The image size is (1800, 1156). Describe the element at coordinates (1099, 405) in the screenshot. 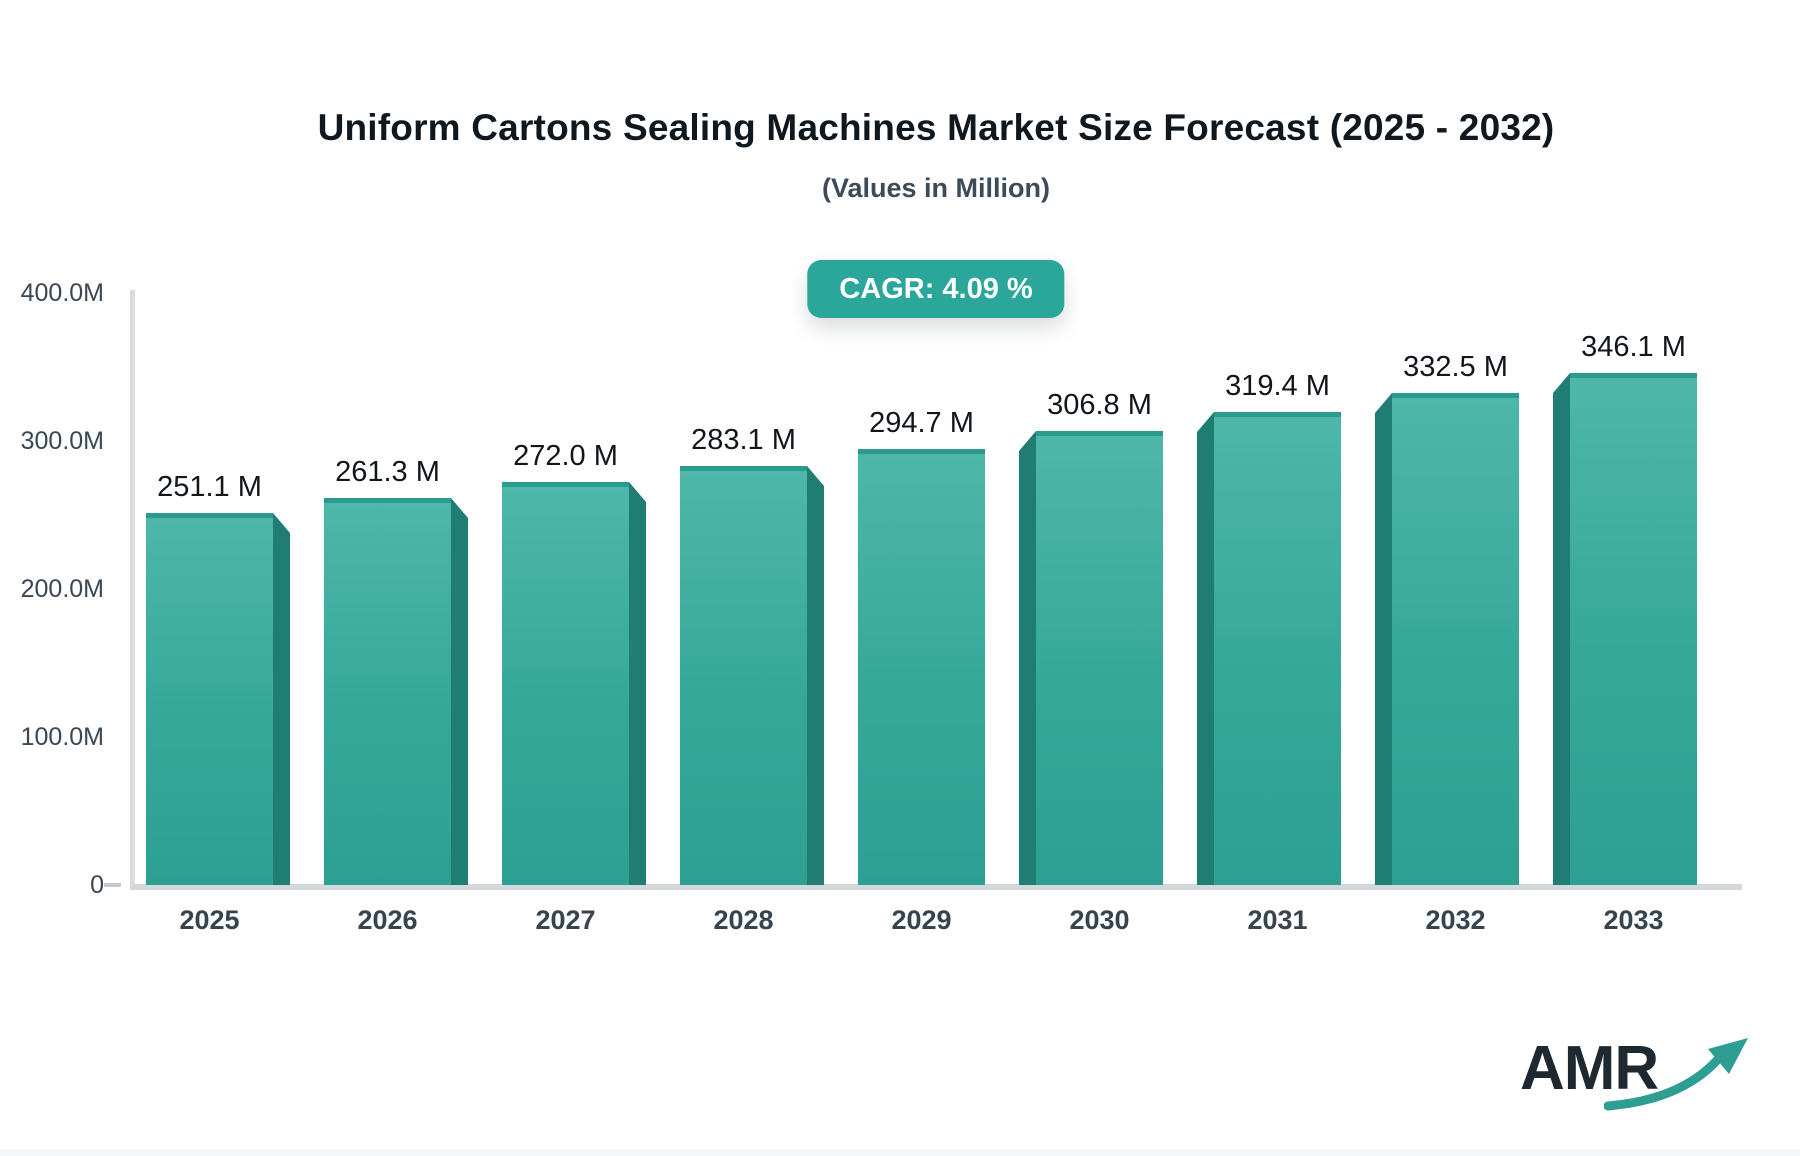

I see `bar-value-label: 306.8 M` at that location.